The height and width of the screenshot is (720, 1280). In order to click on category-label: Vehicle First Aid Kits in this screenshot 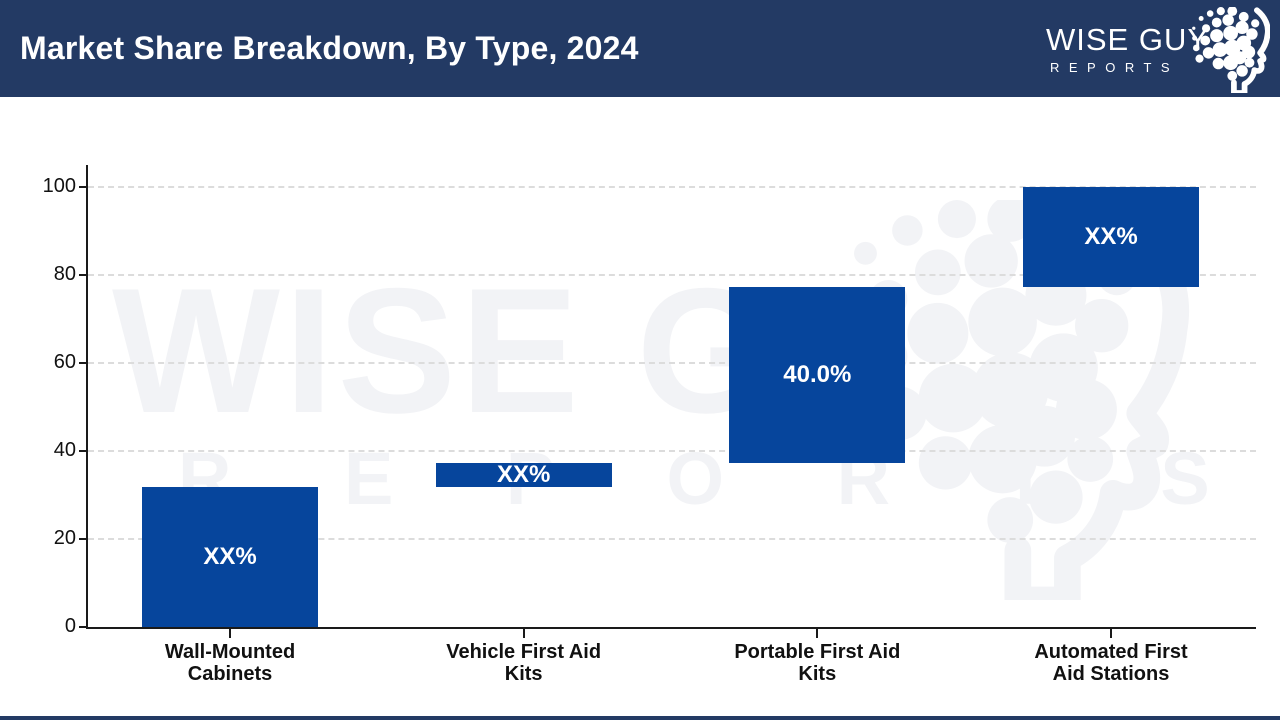, I will do `click(524, 663)`.